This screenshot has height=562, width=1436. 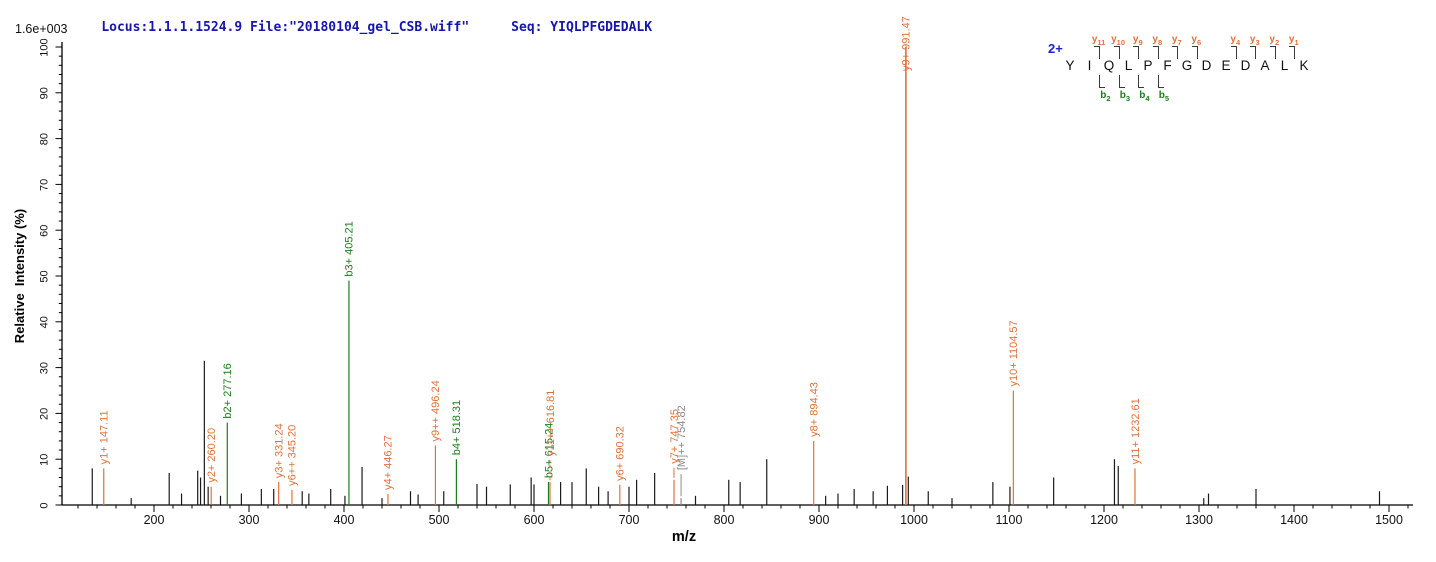 What do you see at coordinates (1265, 65) in the screenshot?
I see `residue-letter: A` at bounding box center [1265, 65].